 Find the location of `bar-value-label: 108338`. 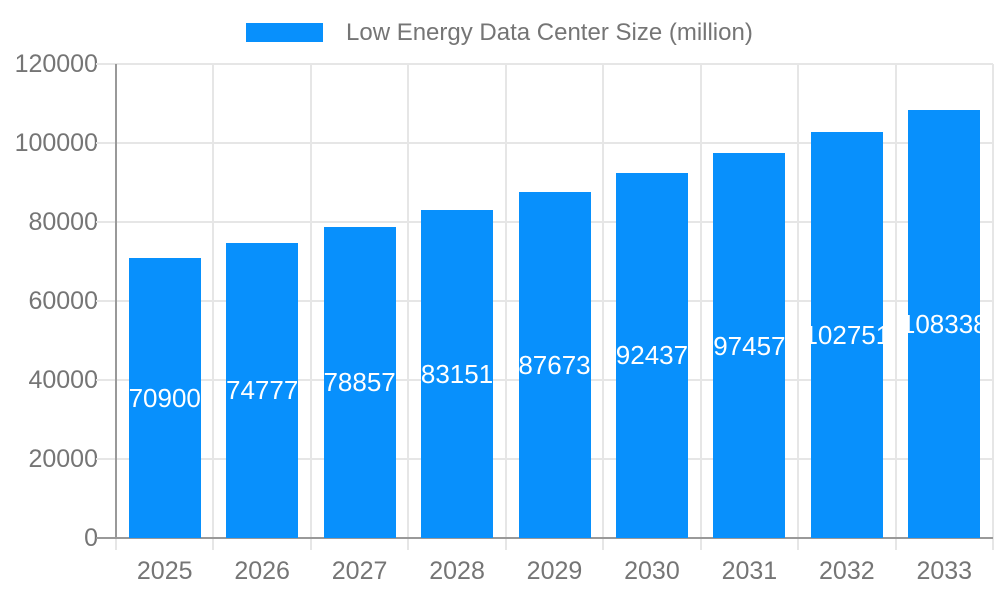

bar-value-label: 108338 is located at coordinates (944, 324).